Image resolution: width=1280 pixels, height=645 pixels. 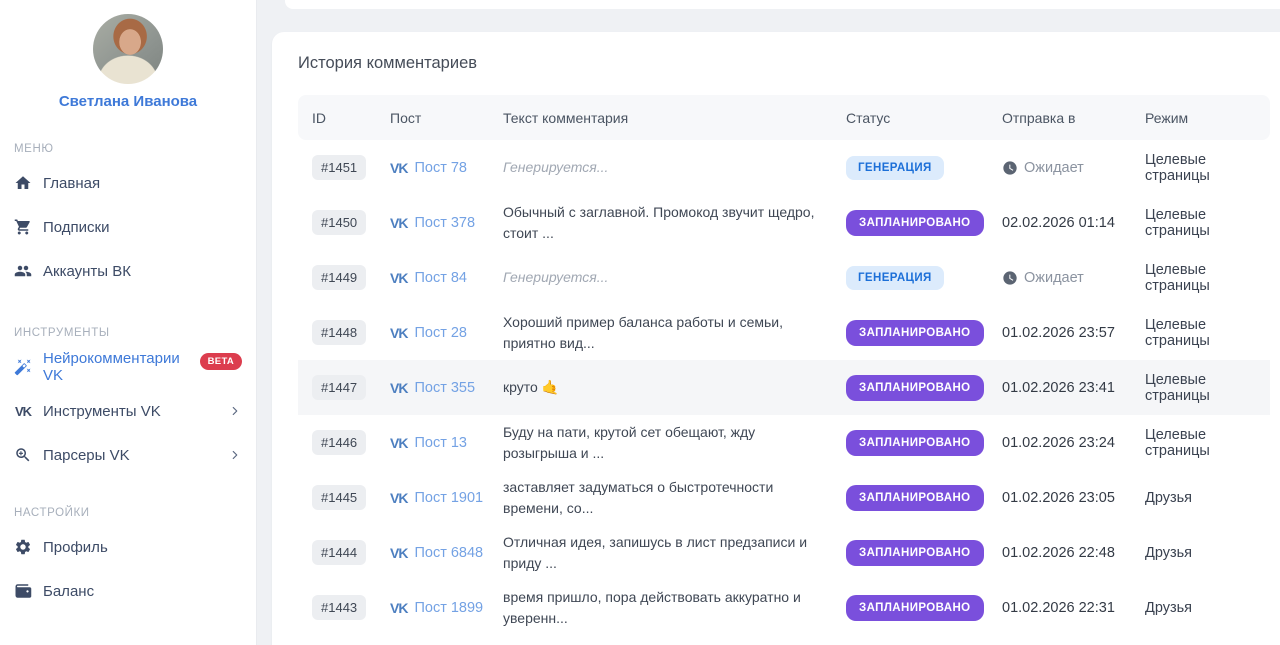 I want to click on row-id-badge: #1449, so click(x=339, y=277).